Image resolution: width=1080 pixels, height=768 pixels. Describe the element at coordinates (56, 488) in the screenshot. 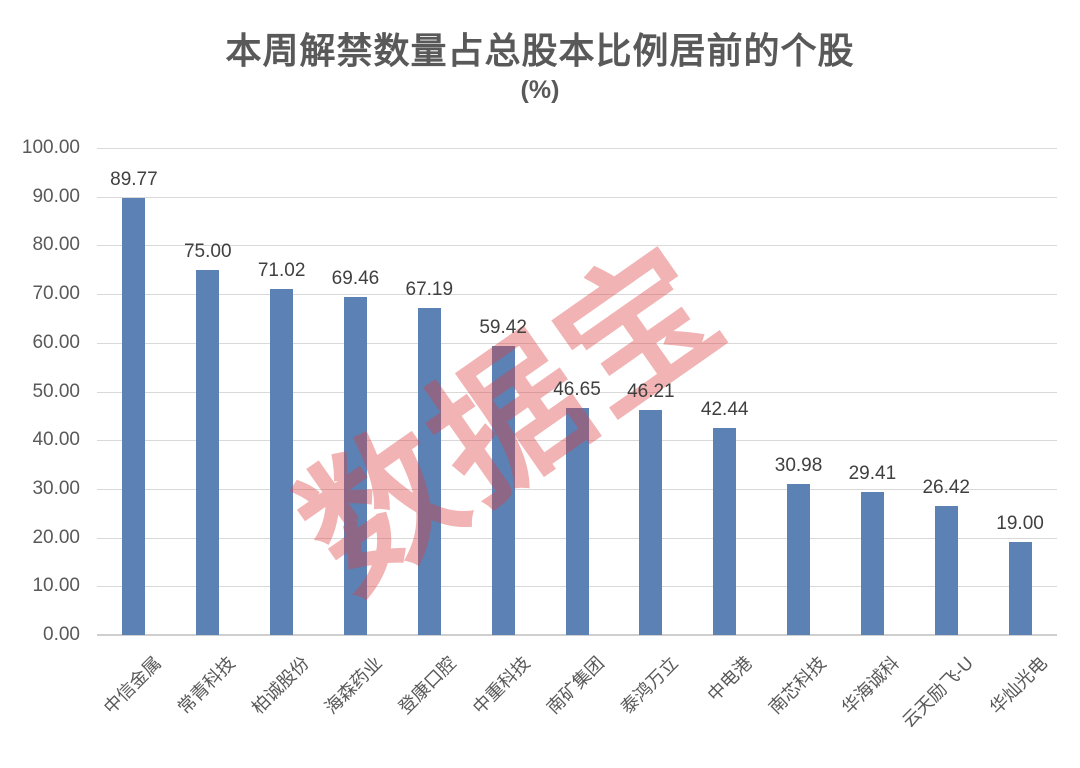

I see `y-tick-label: 30.00` at that location.